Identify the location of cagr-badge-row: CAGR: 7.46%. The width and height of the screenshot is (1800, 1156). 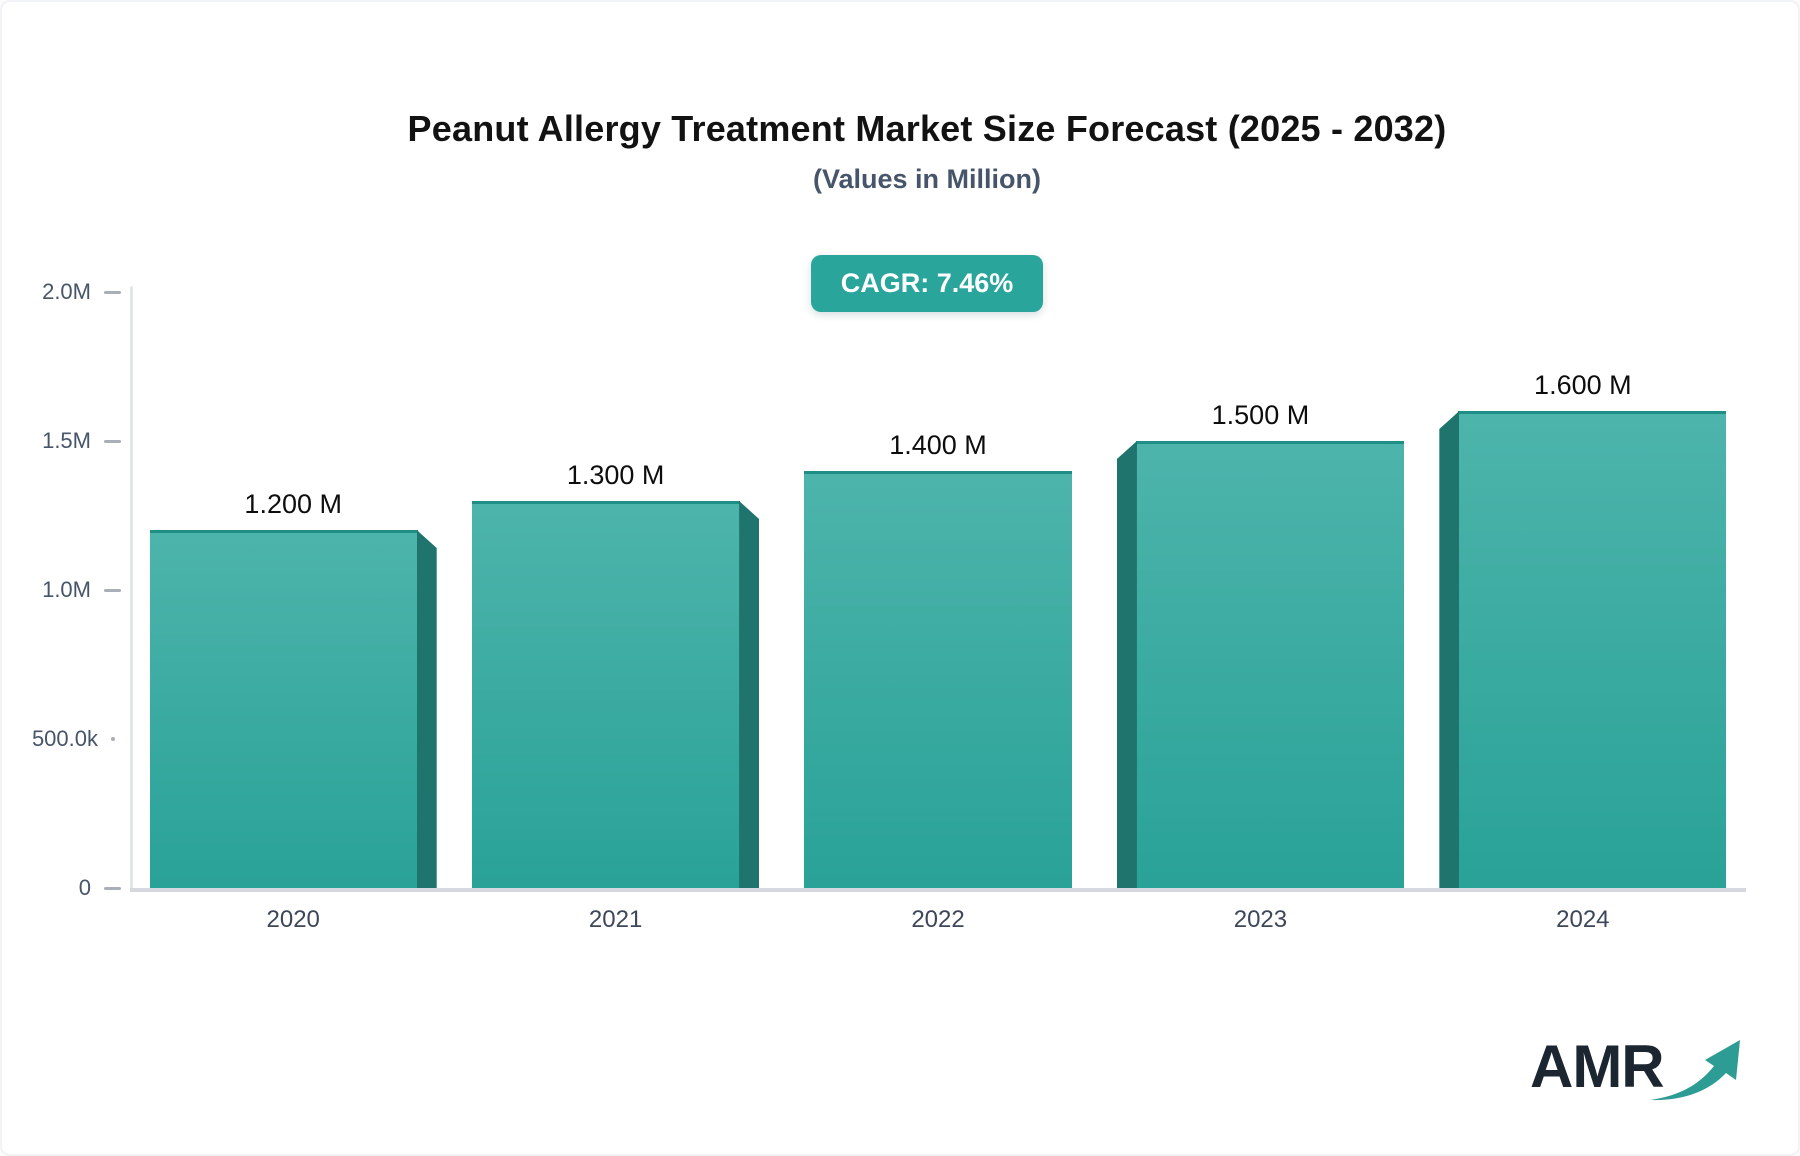
(927, 283).